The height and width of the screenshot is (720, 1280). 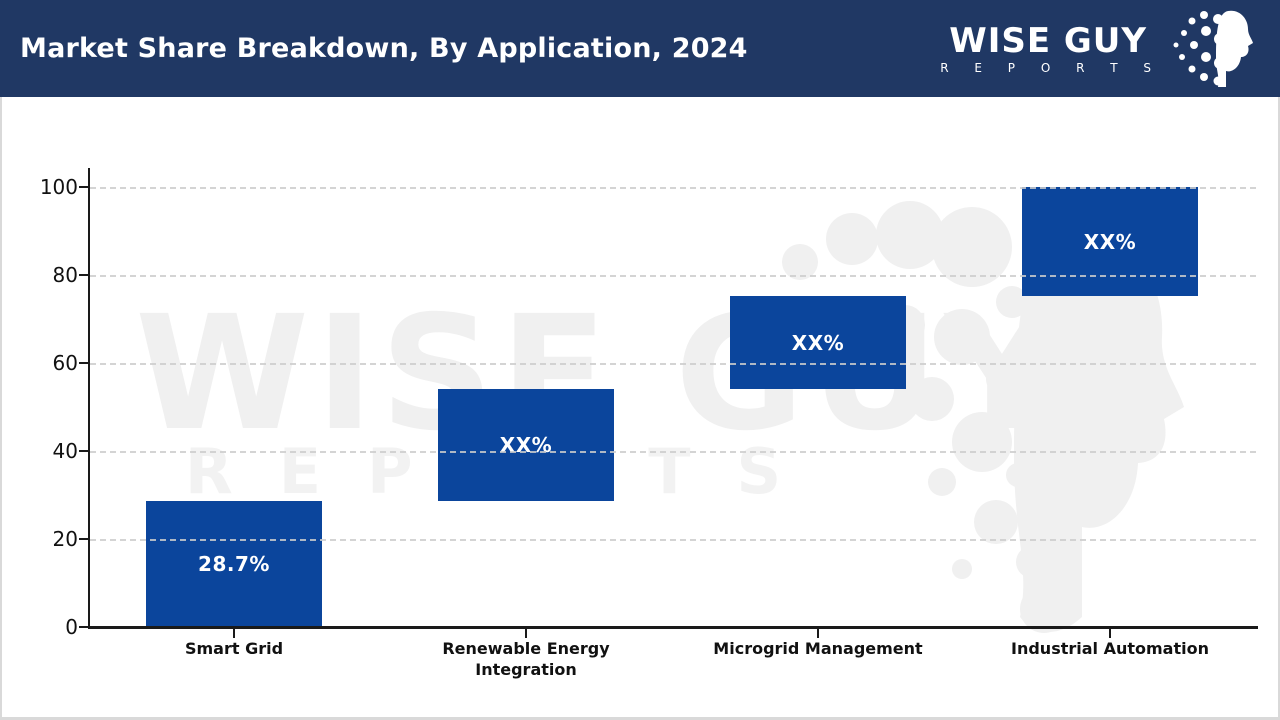 What do you see at coordinates (65, 451) in the screenshot?
I see `y-tick-label: 40` at bounding box center [65, 451].